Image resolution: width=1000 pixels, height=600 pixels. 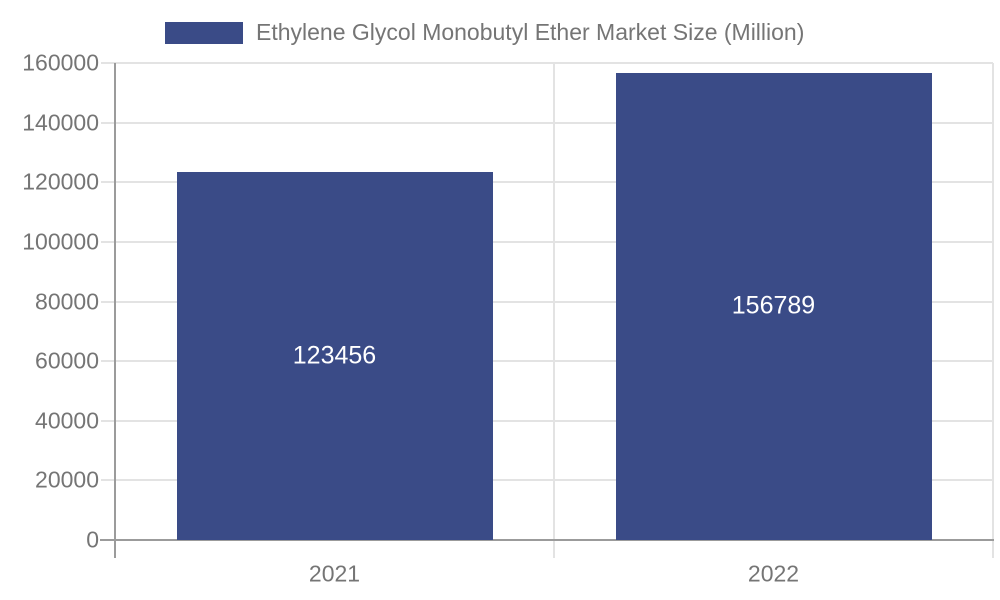 I want to click on legend-swatch-icon, so click(x=204, y=32).